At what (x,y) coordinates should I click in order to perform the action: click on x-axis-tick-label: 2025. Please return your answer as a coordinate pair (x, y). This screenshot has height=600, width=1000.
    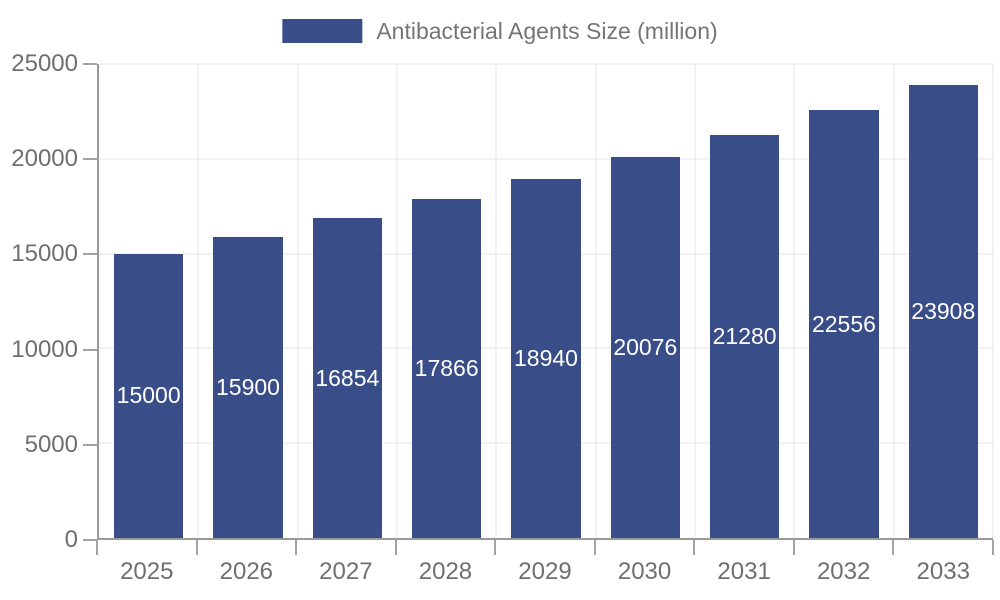
    Looking at the image, I should click on (147, 571).